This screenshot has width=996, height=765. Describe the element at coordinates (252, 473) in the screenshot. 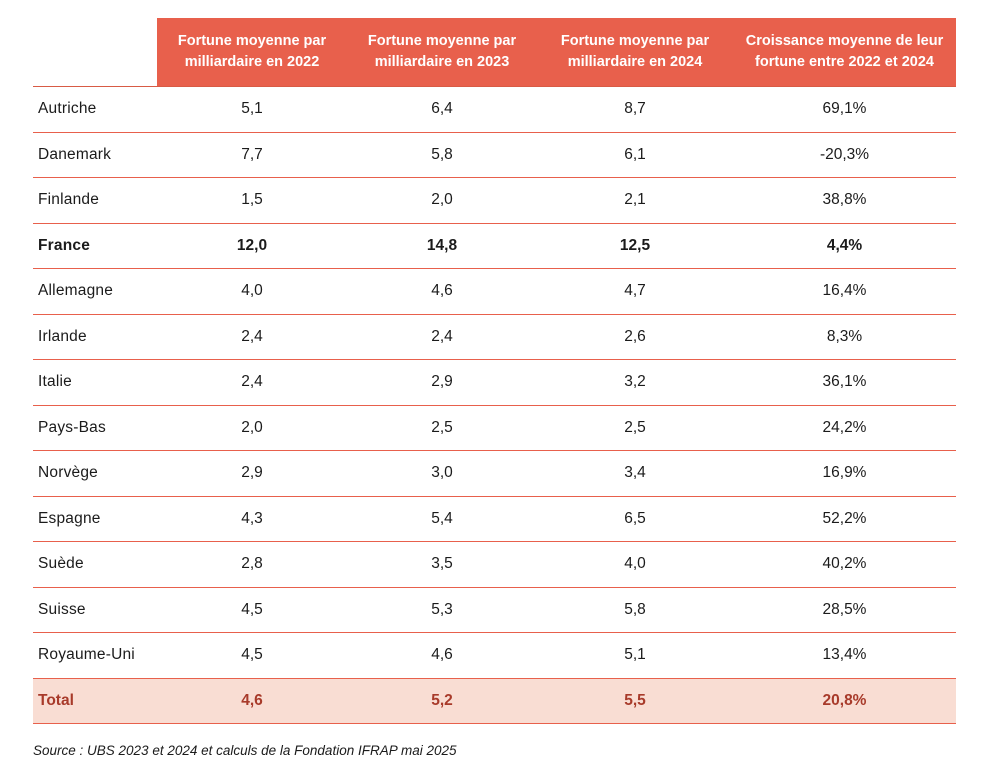

I see `value-2022: 2,9` at that location.